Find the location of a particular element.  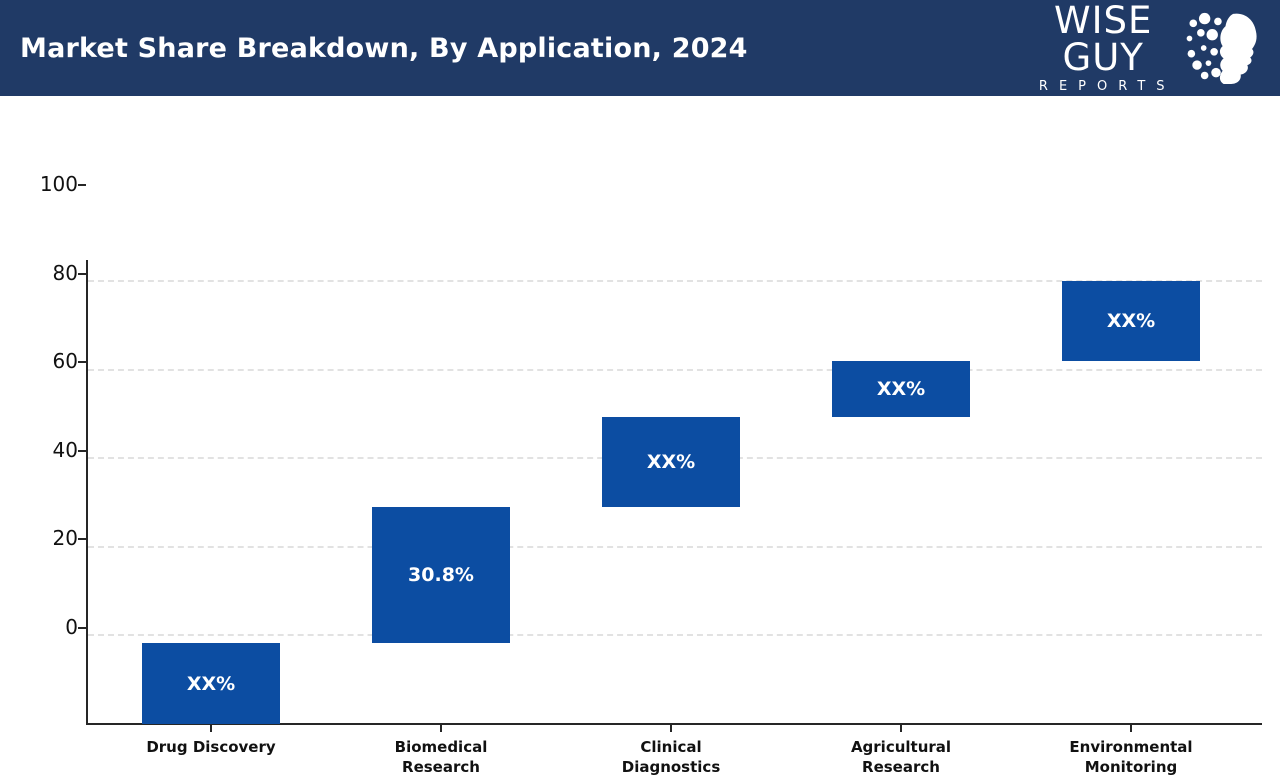

logo-wordmark: WISE GUY REPORTS is located at coordinates (1103, 48).